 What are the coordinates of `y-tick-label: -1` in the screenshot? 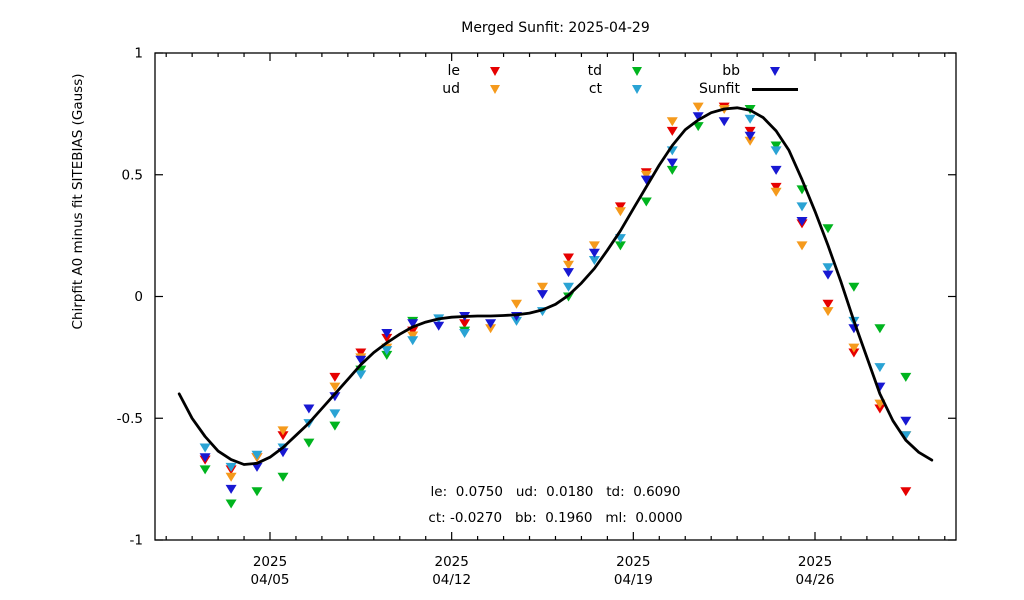 It's located at (136, 541).